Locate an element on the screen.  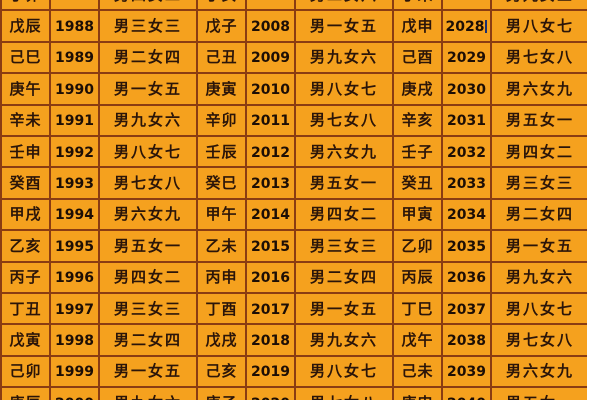
cell-year-g3: 2030 is located at coordinates (466, 89).